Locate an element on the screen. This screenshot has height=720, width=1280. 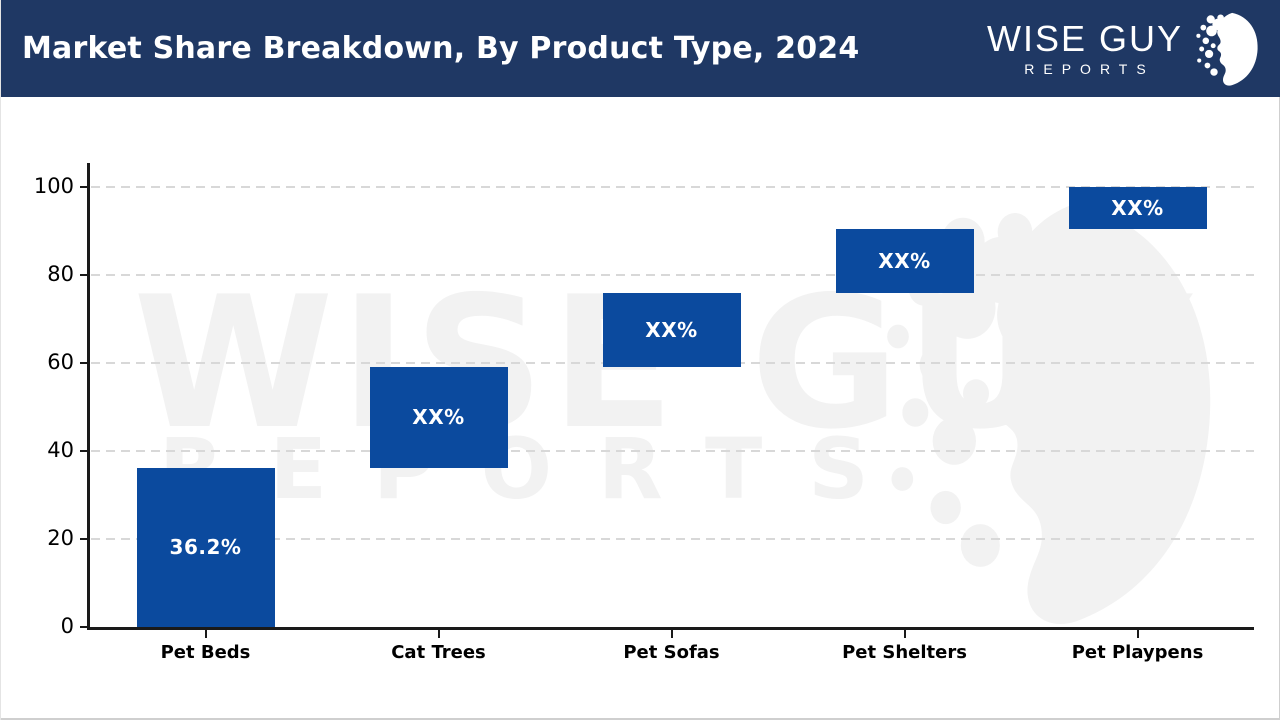
page-bottom-border is located at coordinates (640, 719).